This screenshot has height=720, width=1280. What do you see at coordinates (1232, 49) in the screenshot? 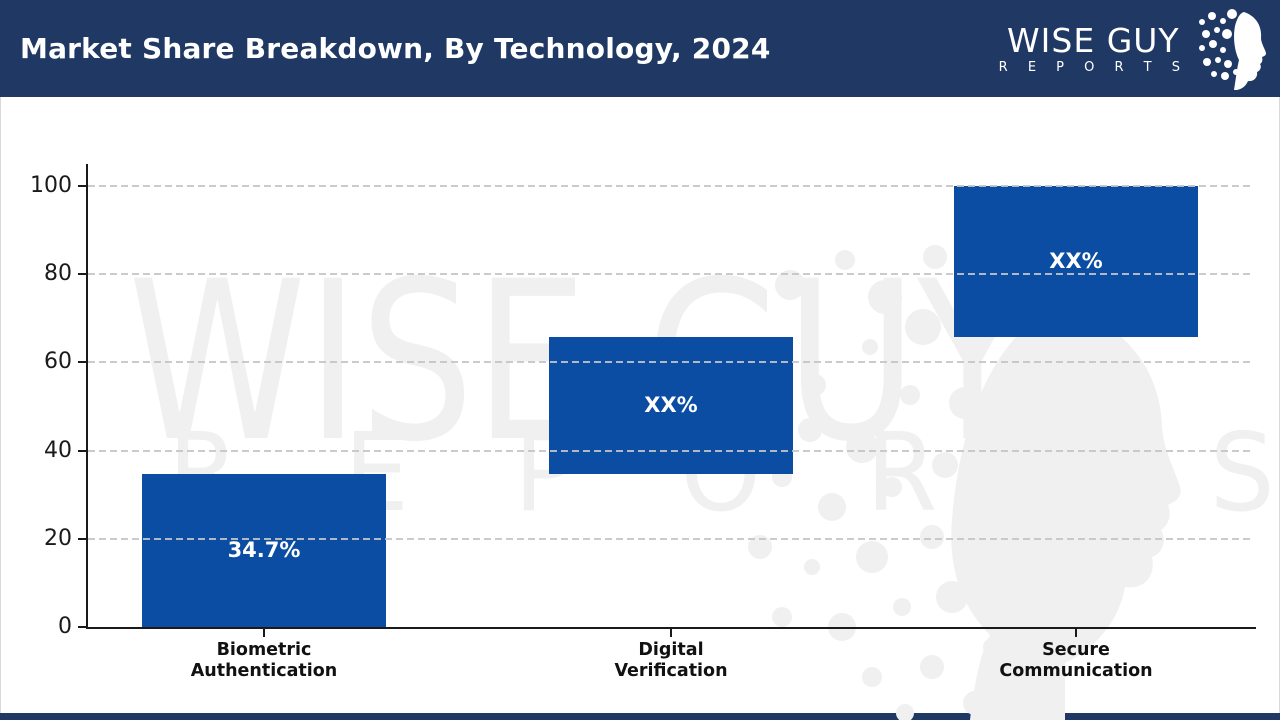
I see `logo-face-icon` at bounding box center [1232, 49].